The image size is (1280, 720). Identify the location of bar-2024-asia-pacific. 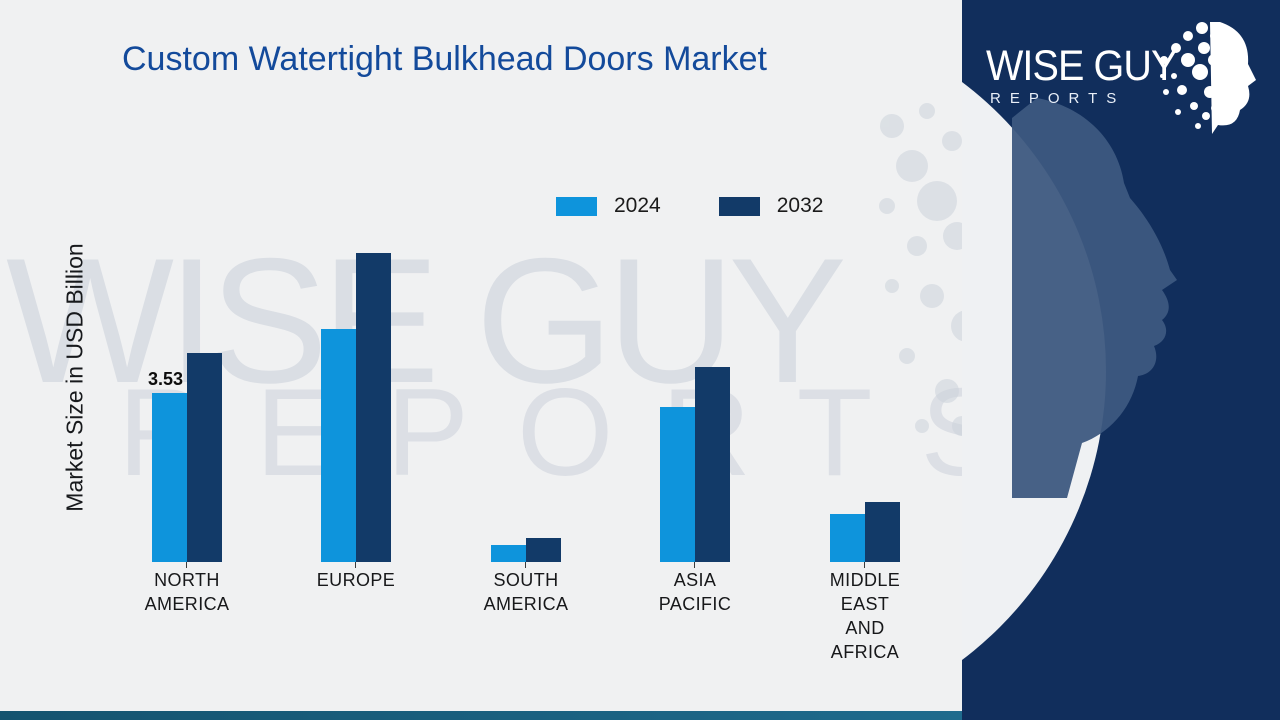
(677, 484).